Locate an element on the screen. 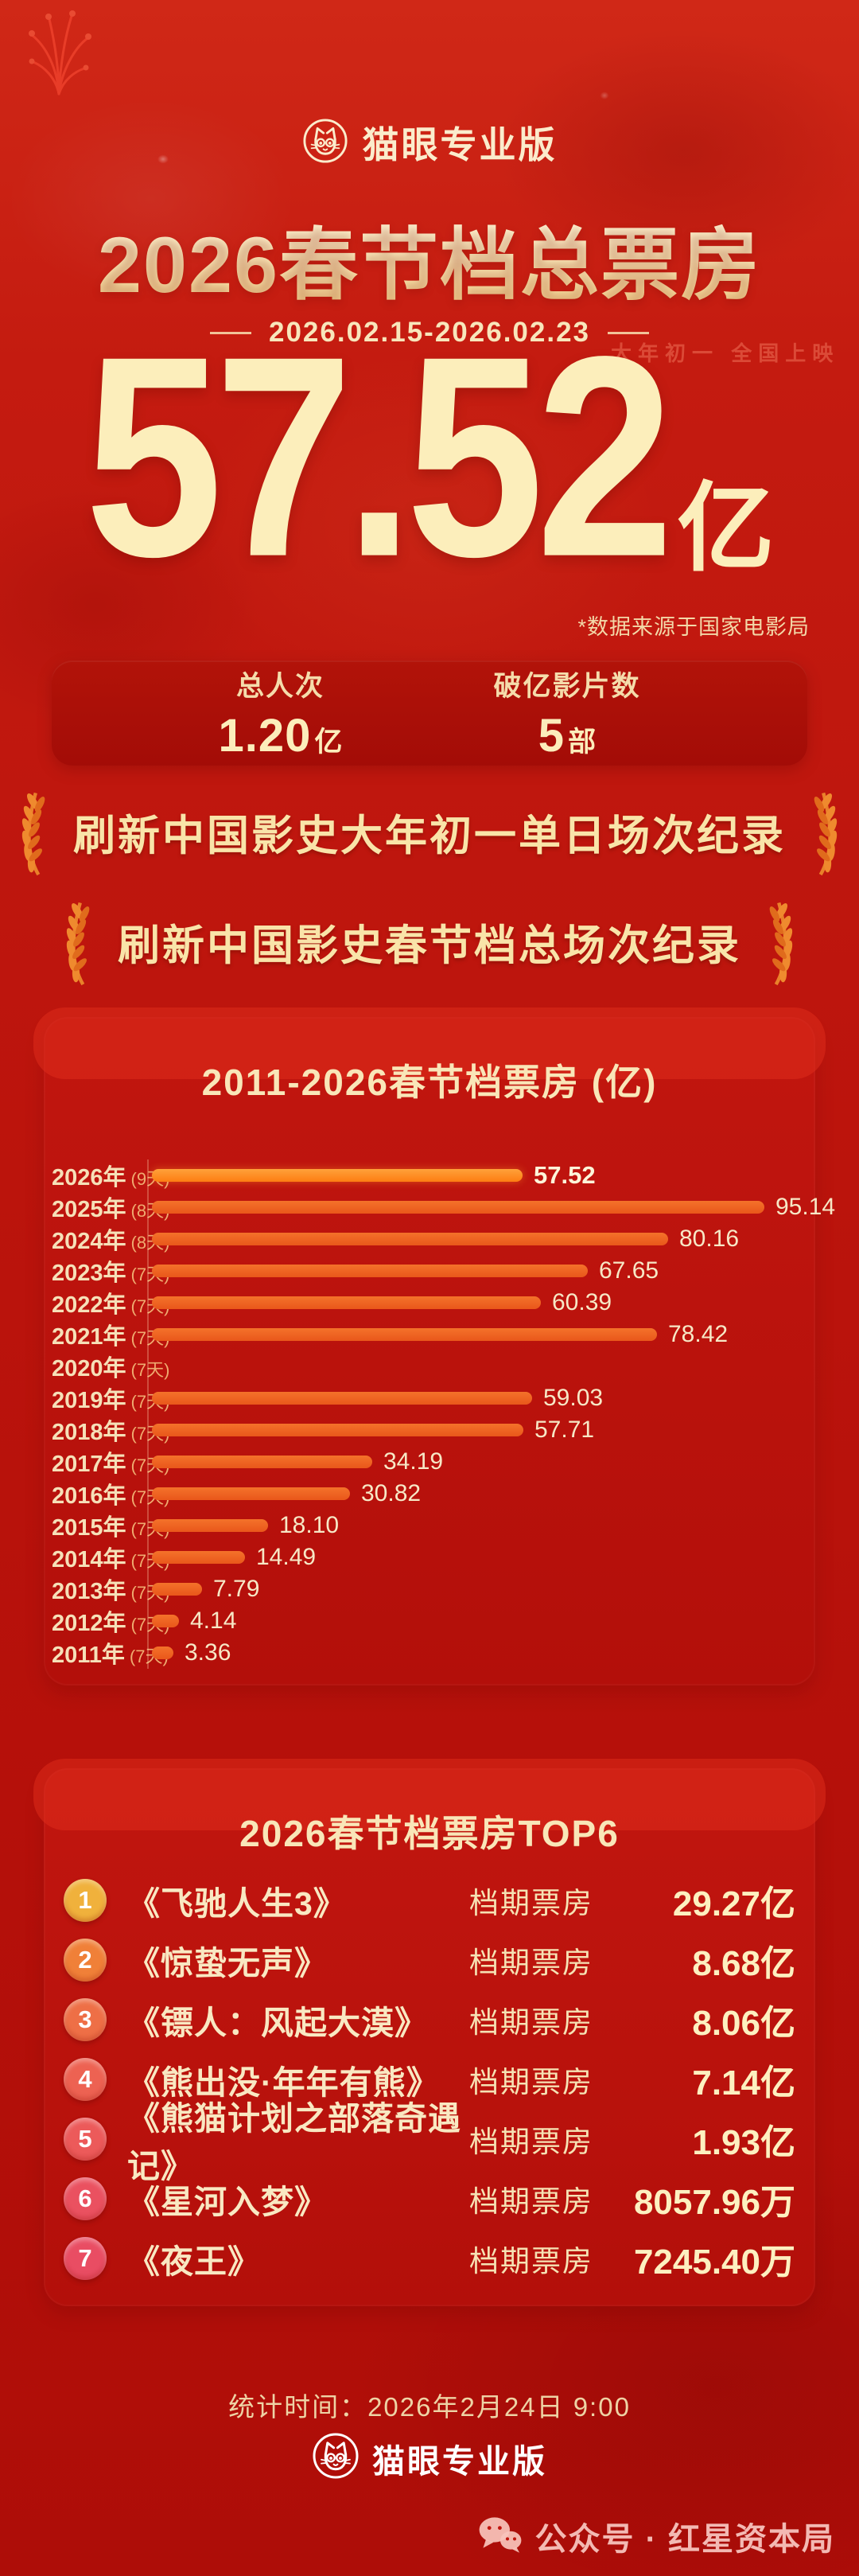 The image size is (859, 2576). chart-row-label: 2025年 (8天) is located at coordinates (111, 1207).